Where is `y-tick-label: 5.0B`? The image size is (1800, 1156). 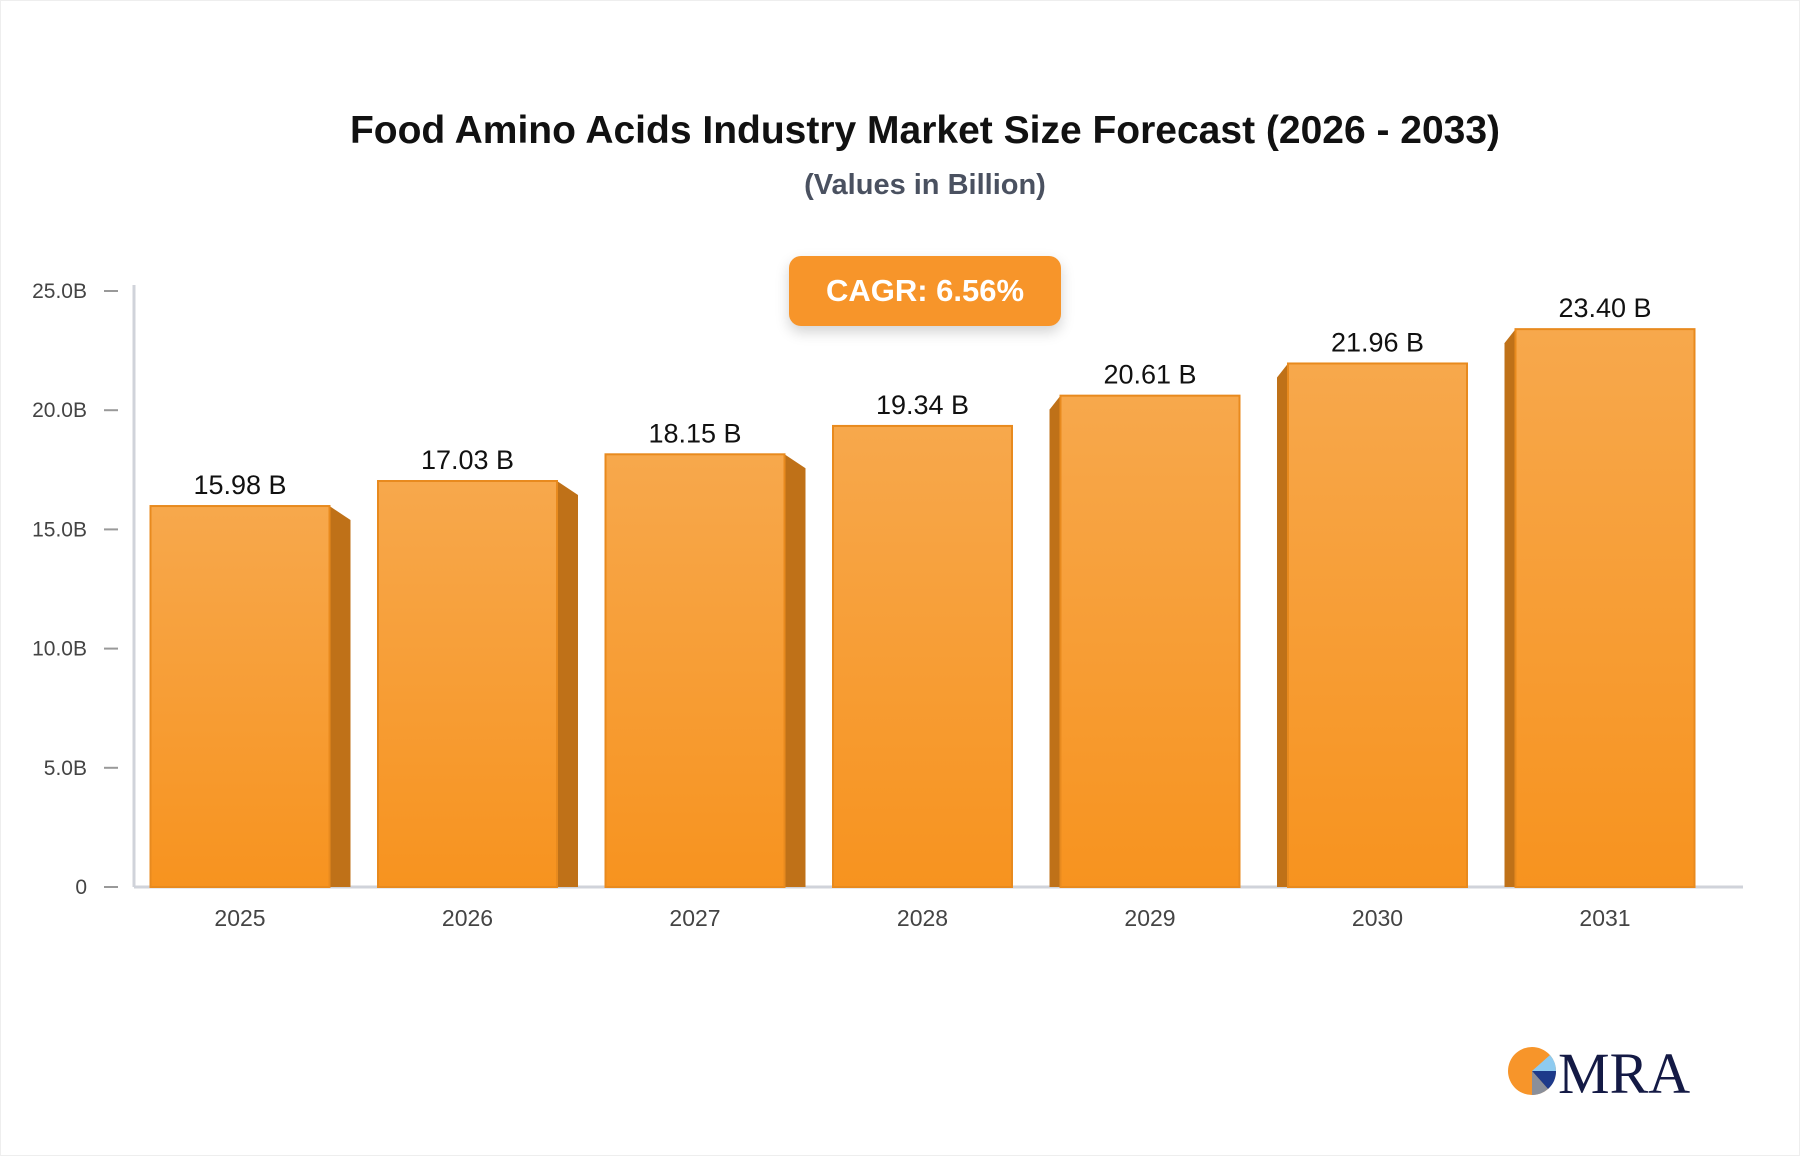
y-tick-label: 5.0B is located at coordinates (65, 768).